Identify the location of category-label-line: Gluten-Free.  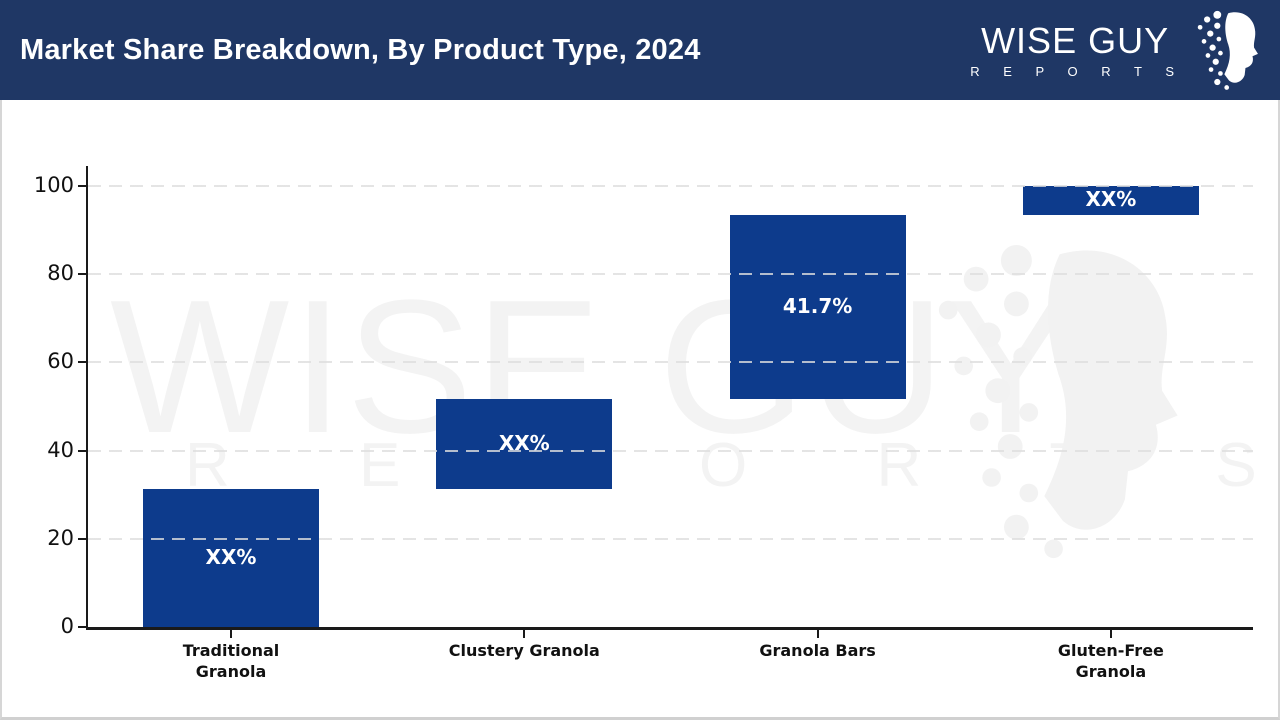
(1110, 650).